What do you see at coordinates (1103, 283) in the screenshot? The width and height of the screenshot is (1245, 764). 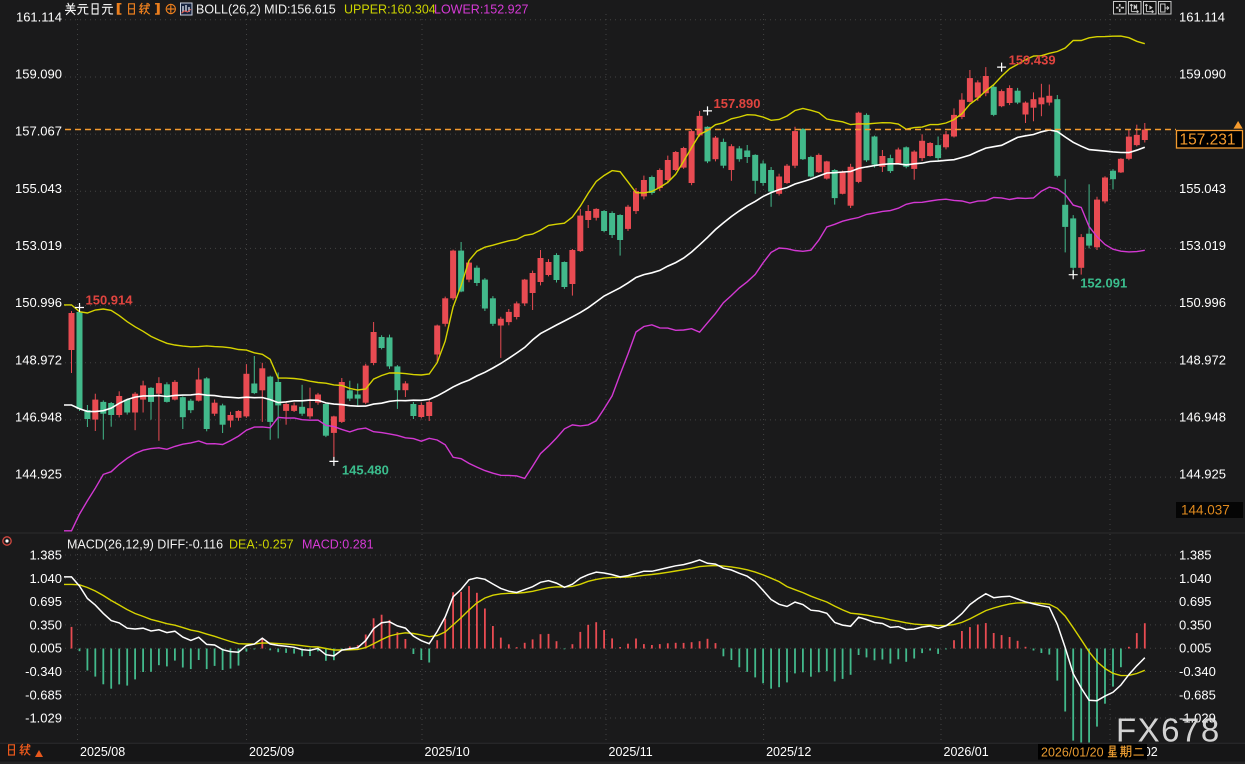 I see `svg-text: 152.091` at bounding box center [1103, 283].